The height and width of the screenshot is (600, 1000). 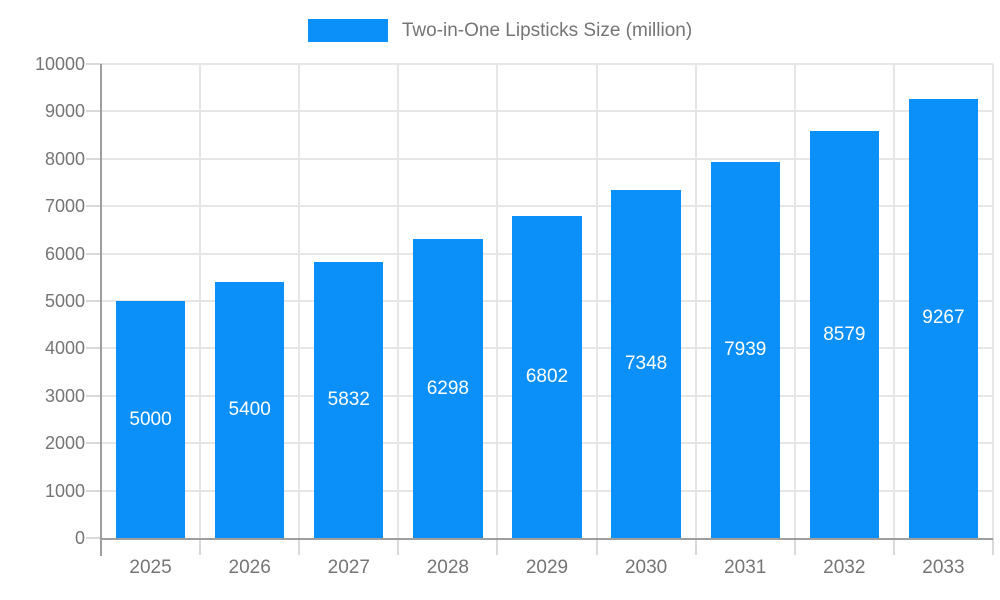 What do you see at coordinates (101, 310) in the screenshot?
I see `y-axis-line` at bounding box center [101, 310].